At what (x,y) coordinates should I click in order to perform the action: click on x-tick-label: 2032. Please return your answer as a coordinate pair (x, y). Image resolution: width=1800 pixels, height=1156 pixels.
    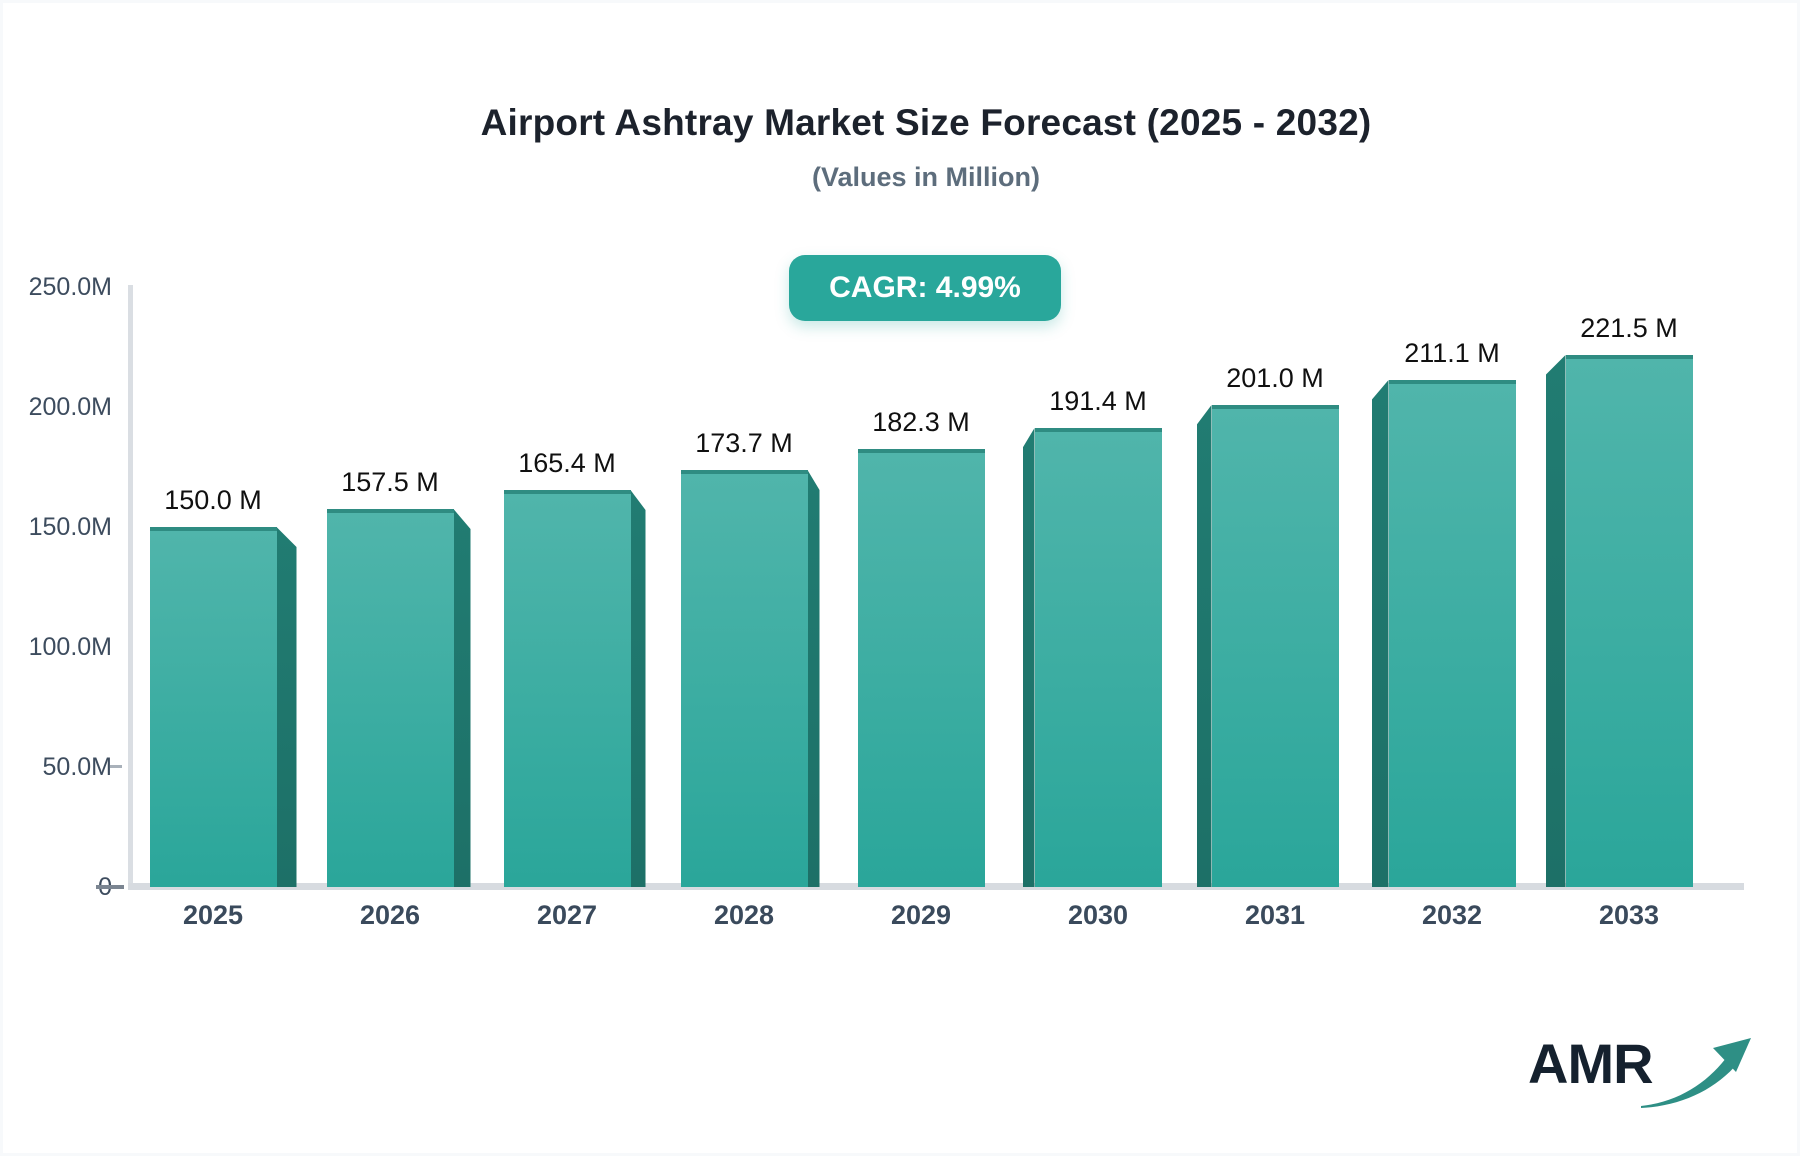
    Looking at the image, I should click on (1452, 915).